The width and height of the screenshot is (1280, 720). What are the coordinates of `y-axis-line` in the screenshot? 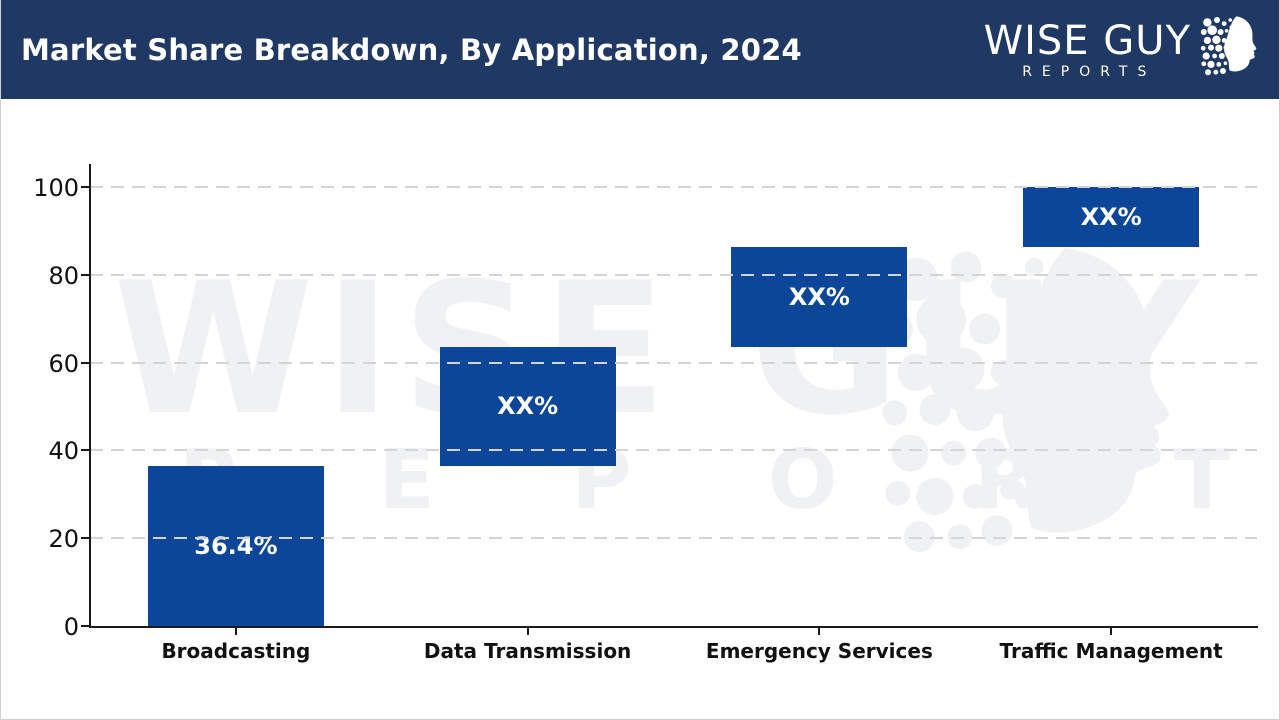 It's located at (90, 396).